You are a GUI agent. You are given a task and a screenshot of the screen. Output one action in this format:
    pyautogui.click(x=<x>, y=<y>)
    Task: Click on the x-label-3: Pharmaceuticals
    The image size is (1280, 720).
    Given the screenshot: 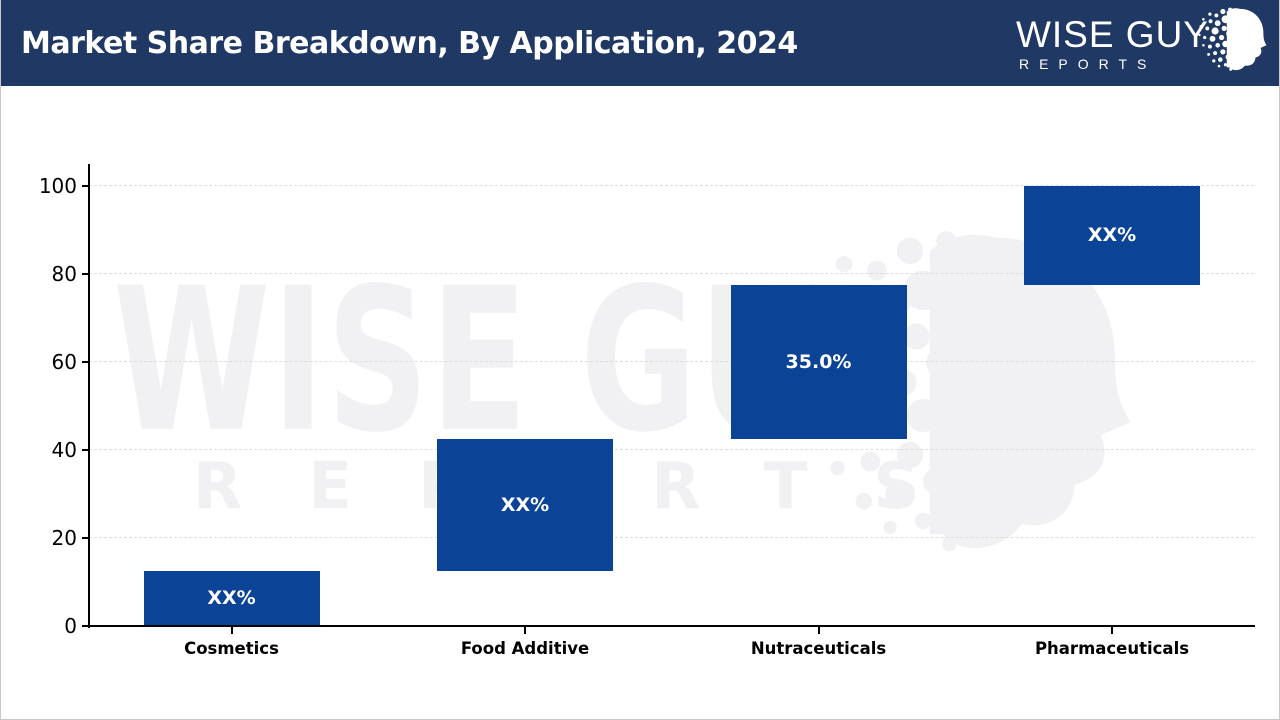 What is the action you would take?
    pyautogui.click(x=1112, y=648)
    